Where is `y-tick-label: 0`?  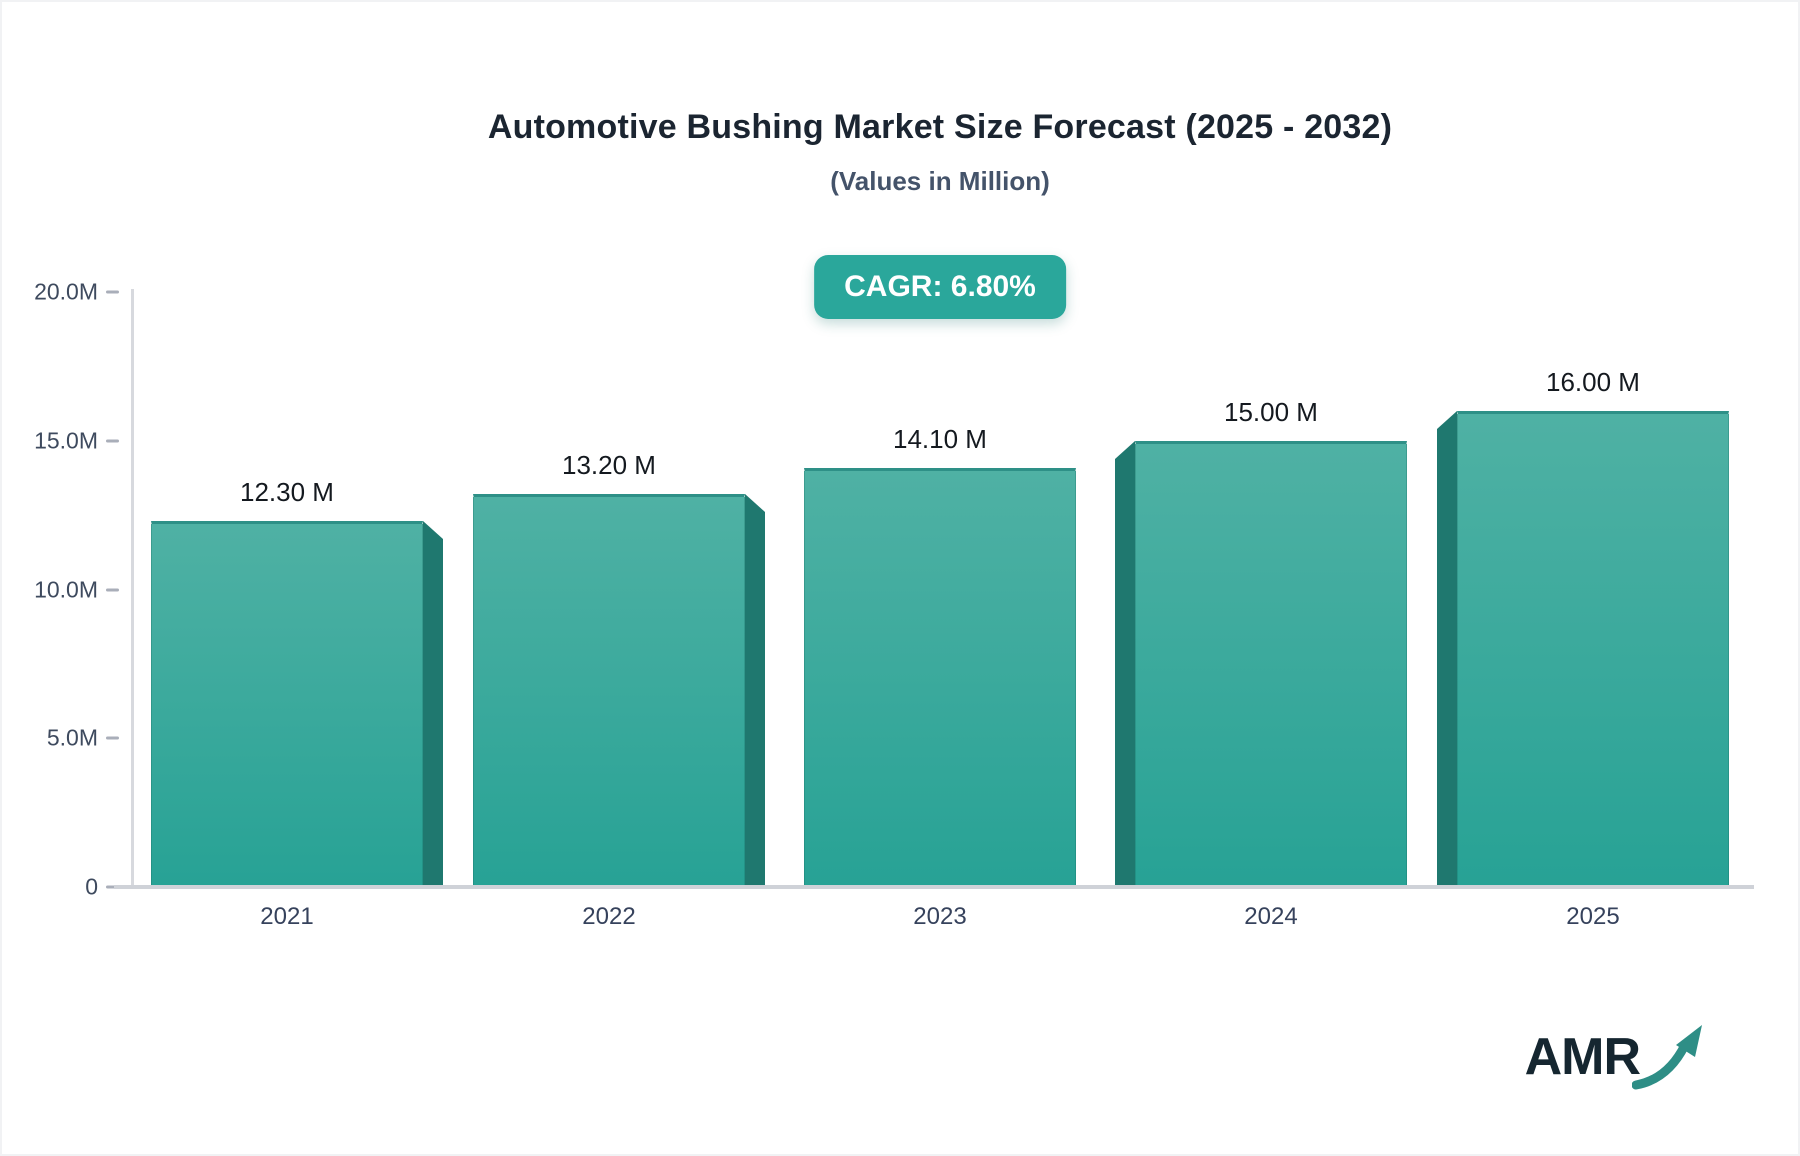 y-tick-label: 0 is located at coordinates (91, 886).